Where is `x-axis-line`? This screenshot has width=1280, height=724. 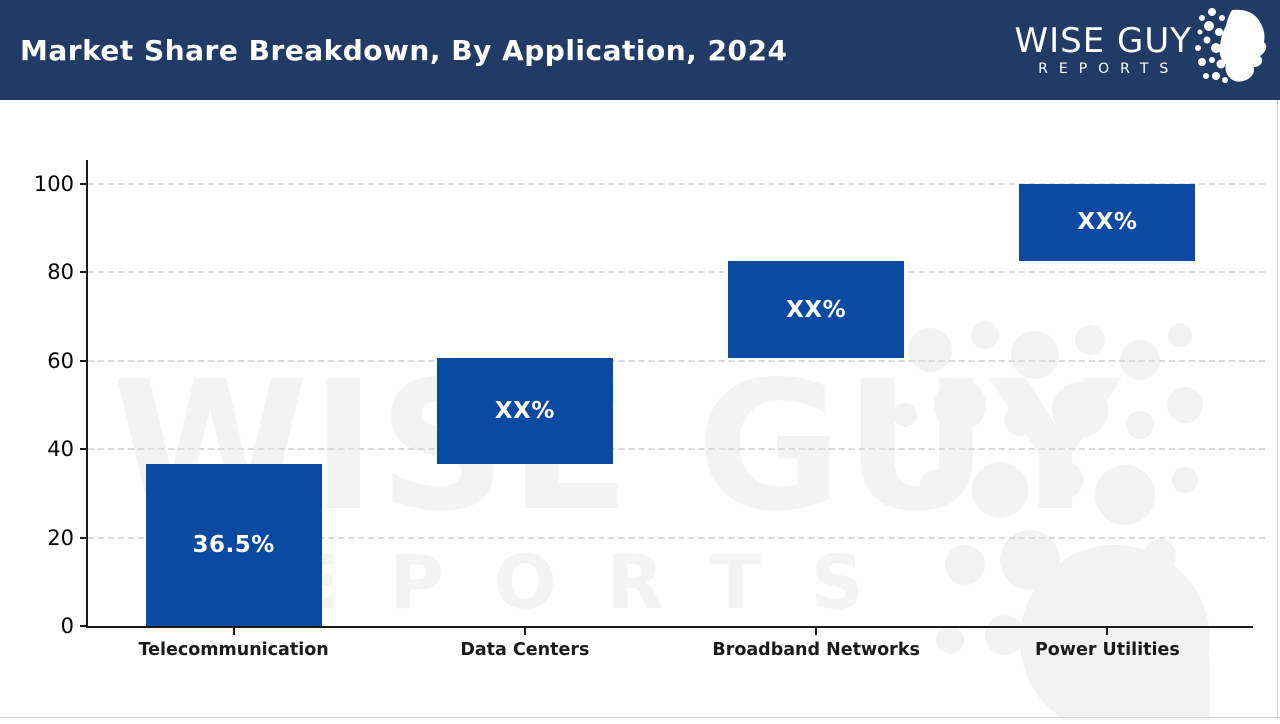
x-axis-line is located at coordinates (669, 627).